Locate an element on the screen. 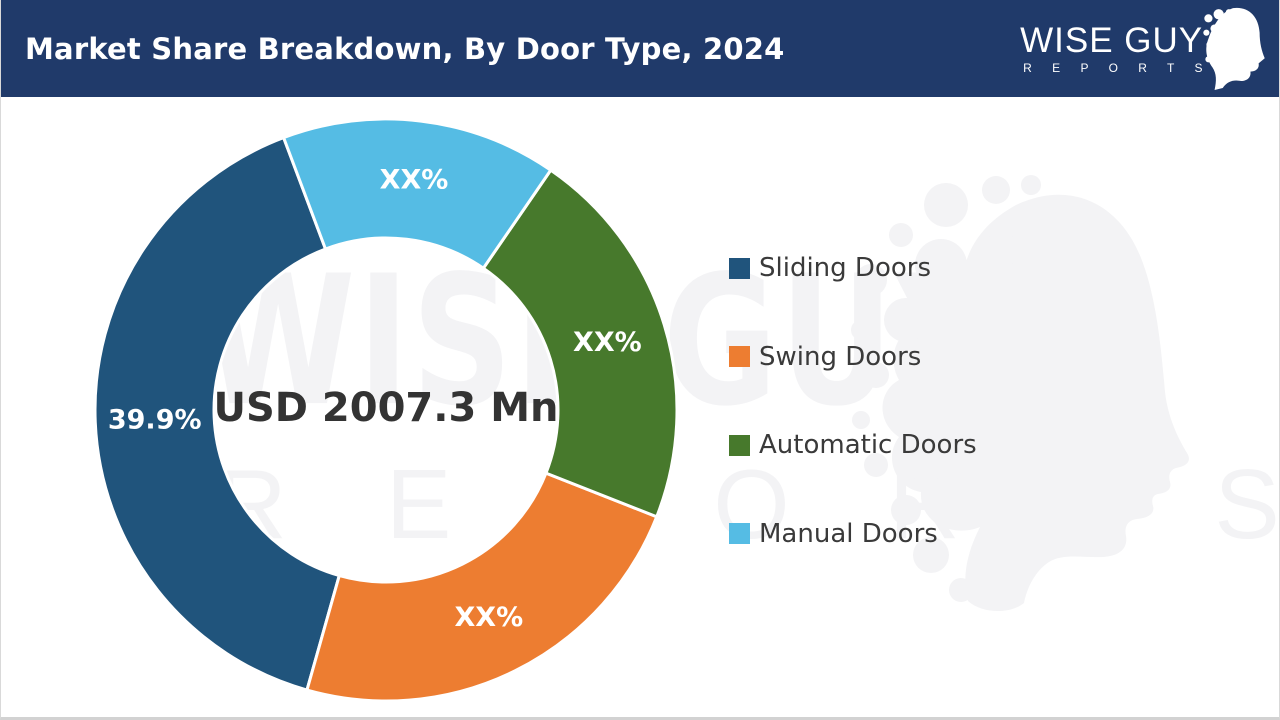  brand-face-icon is located at coordinates (1233, 49).